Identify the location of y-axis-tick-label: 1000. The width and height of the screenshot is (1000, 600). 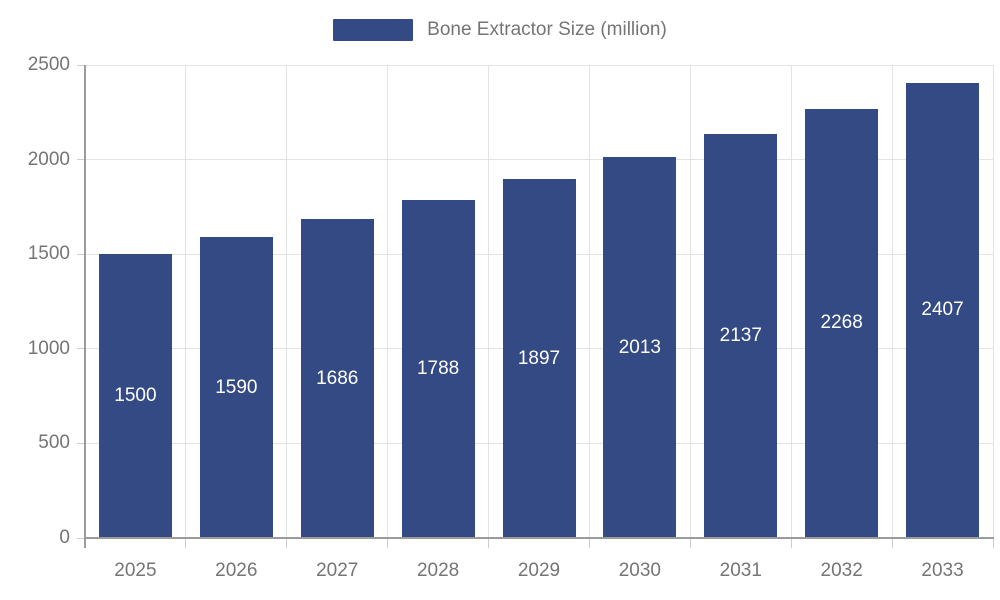
(48, 348).